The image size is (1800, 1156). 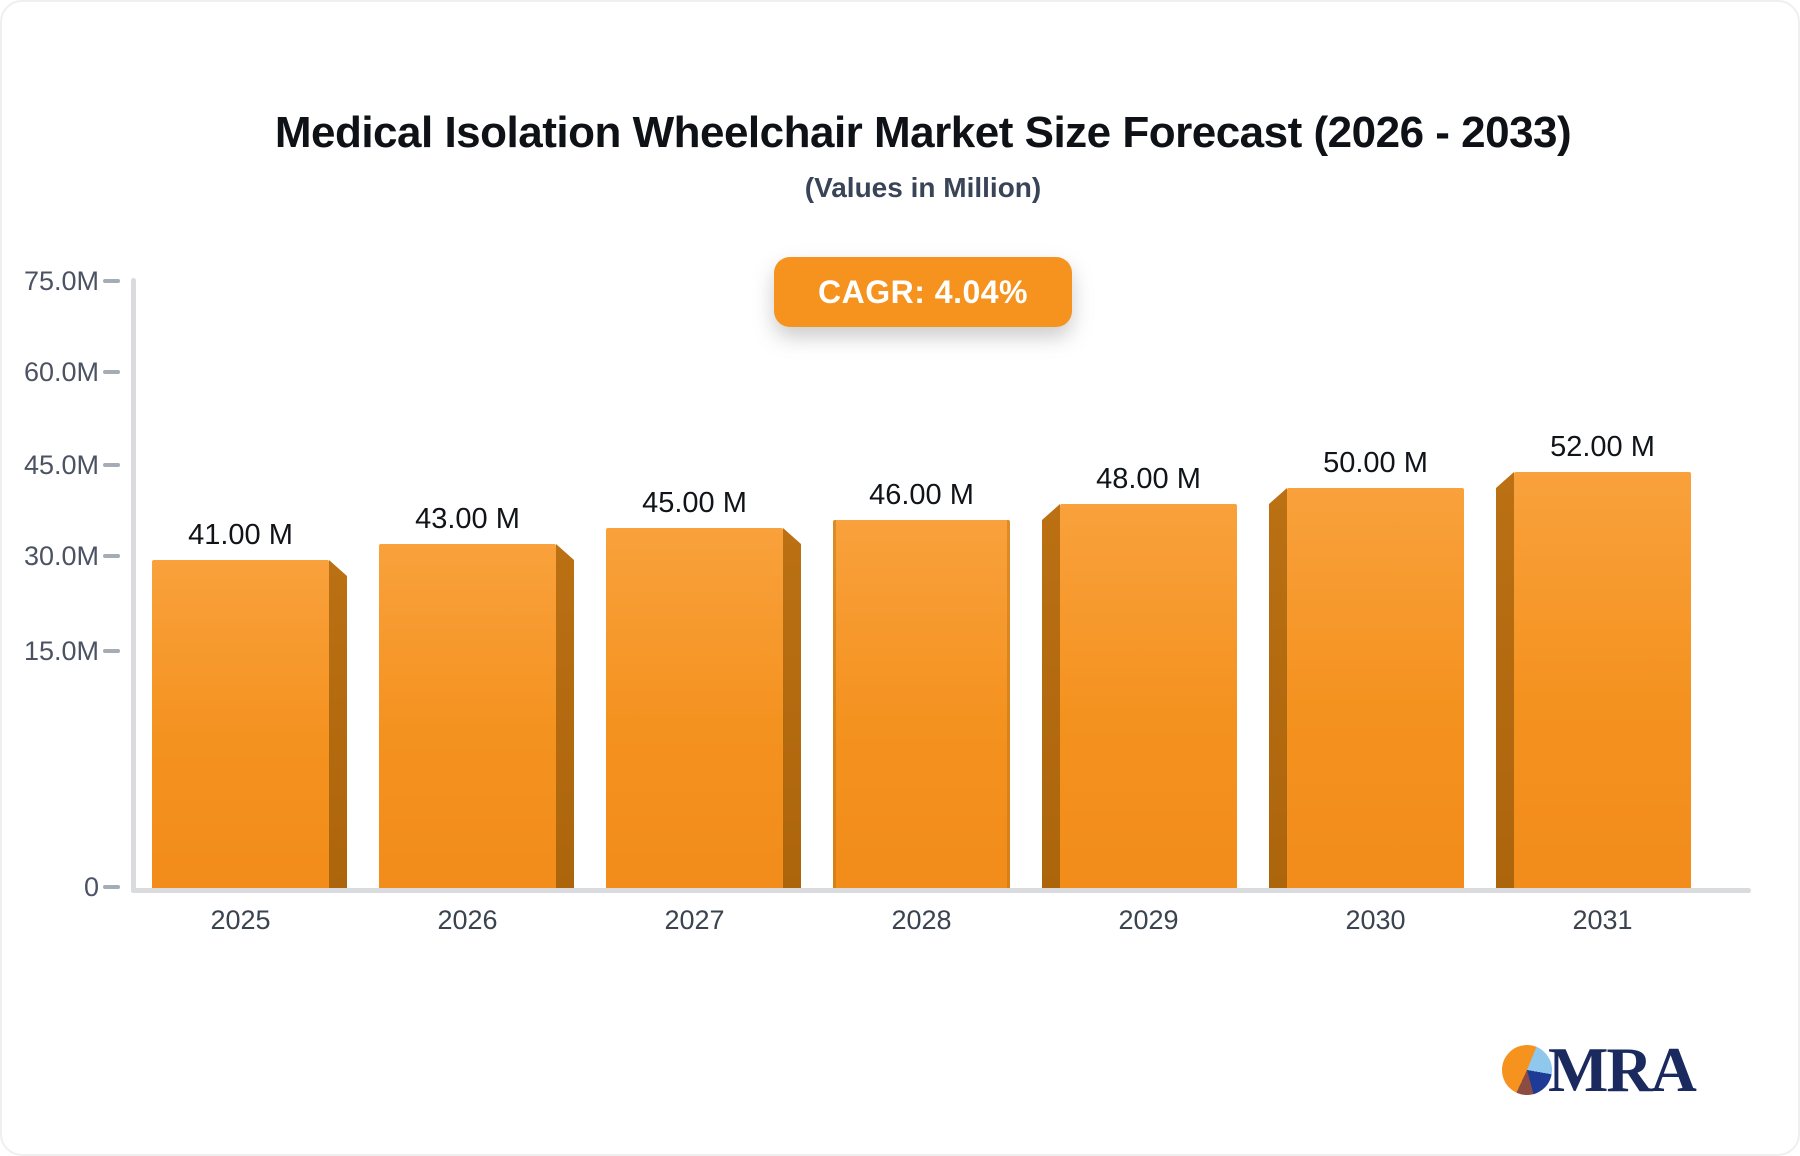 I want to click on brand-name: MRA, so click(x=1622, y=1069).